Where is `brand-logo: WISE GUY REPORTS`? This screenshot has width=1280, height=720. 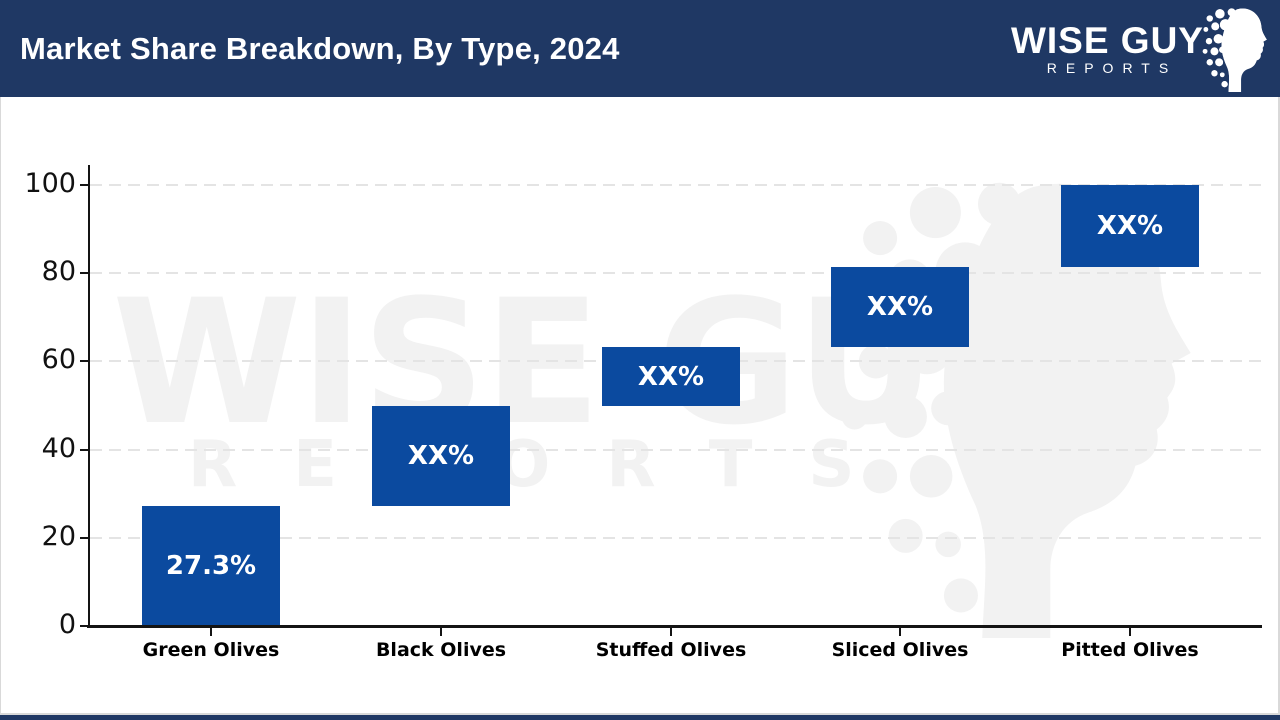
brand-logo: WISE GUY REPORTS is located at coordinates (1140, 49).